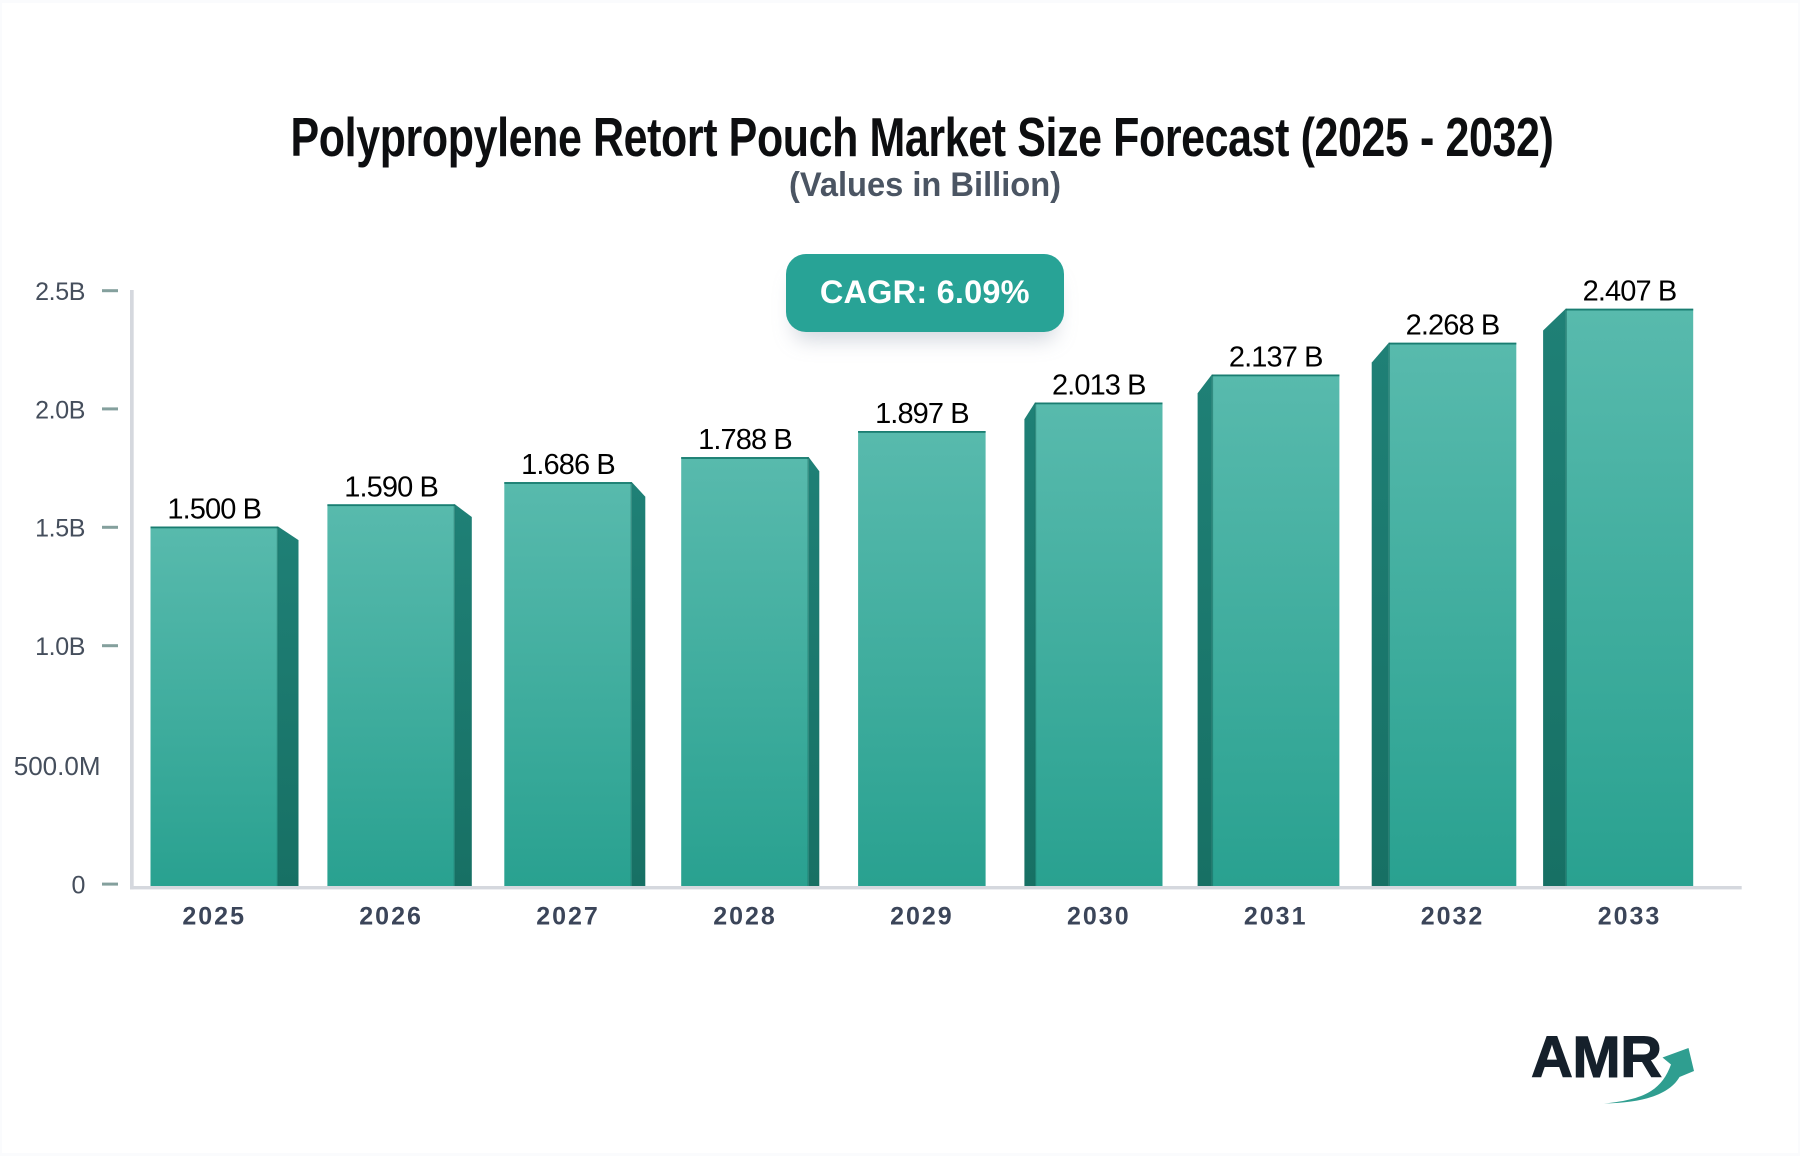 The width and height of the screenshot is (1800, 1156). What do you see at coordinates (1630, 292) in the screenshot?
I see `svg-text: 2.407 B` at bounding box center [1630, 292].